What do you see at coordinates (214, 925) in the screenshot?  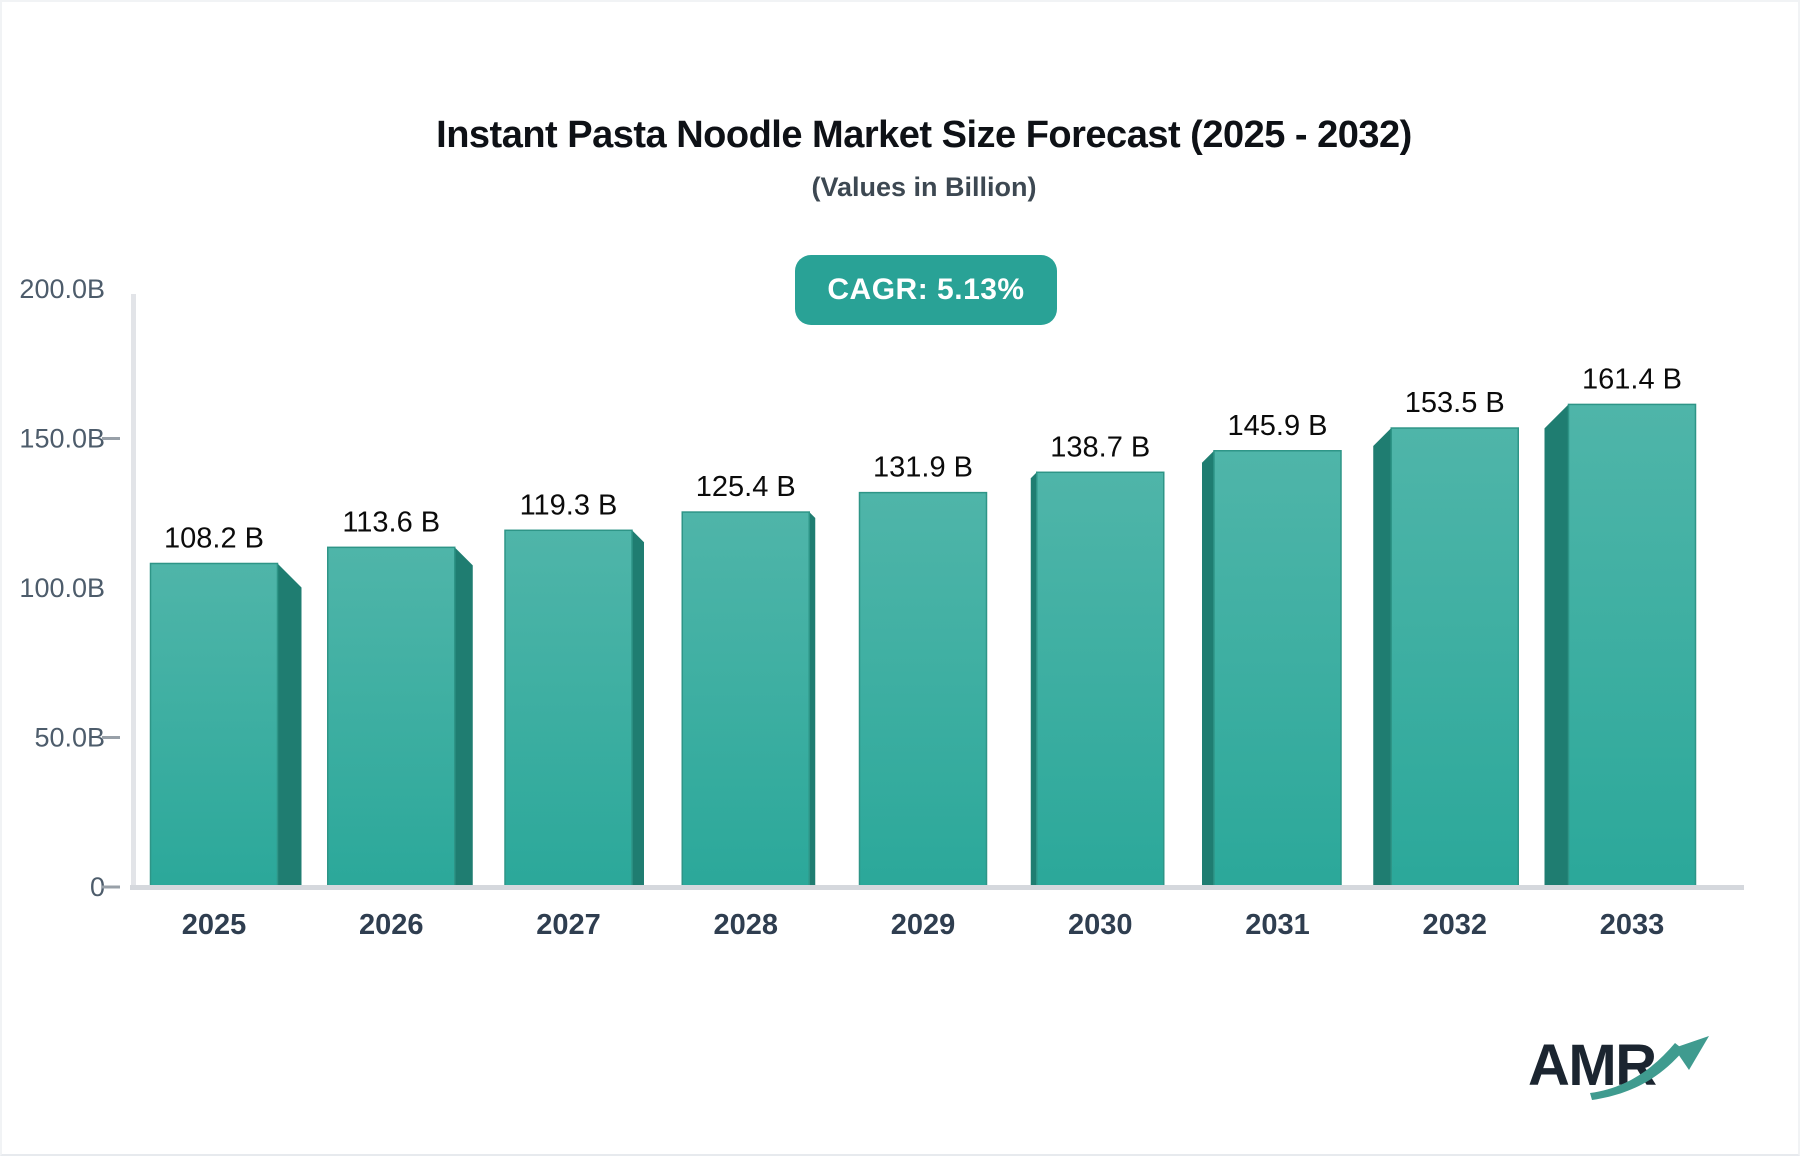 I see `x-axis-label-2025: 2025` at bounding box center [214, 925].